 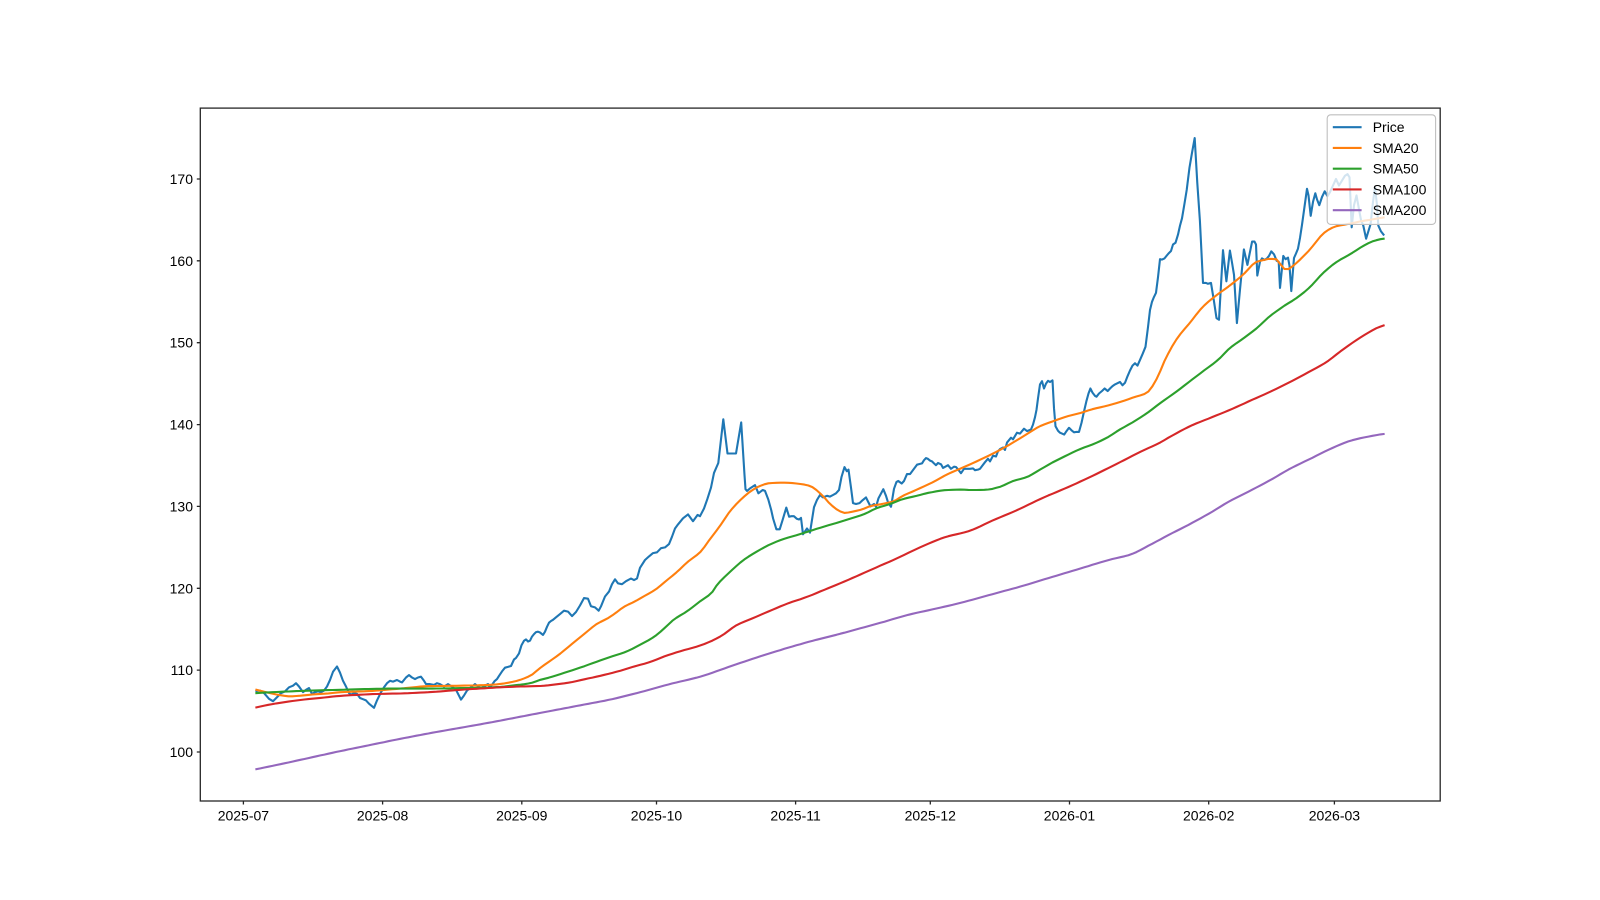 What do you see at coordinates (182, 179) in the screenshot?
I see `svg-text: 170` at bounding box center [182, 179].